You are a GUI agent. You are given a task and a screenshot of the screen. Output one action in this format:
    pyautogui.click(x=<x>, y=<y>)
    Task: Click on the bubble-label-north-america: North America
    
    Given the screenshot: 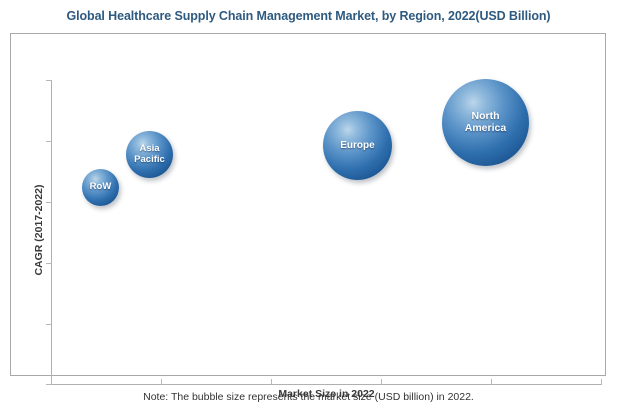 What is the action you would take?
    pyautogui.click(x=485, y=122)
    